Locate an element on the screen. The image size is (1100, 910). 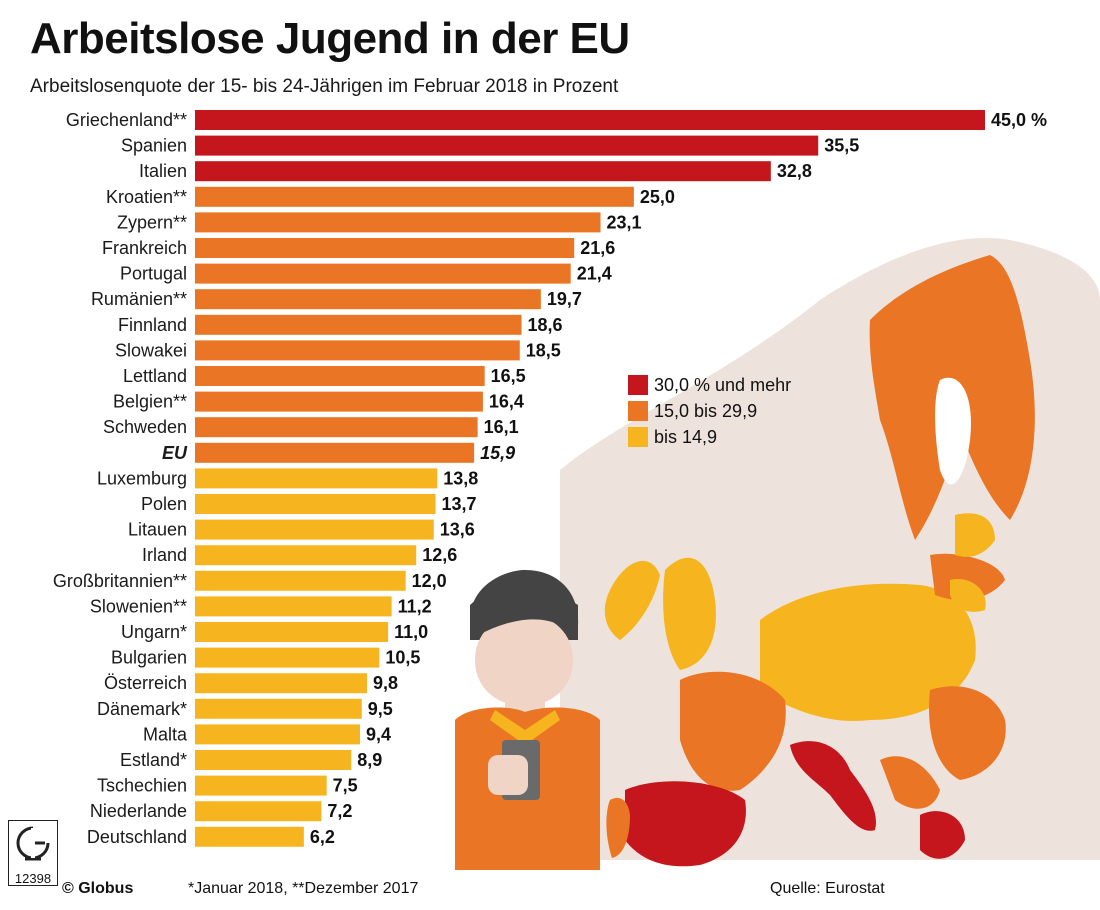
globe-g-icon is located at coordinates (33, 843).